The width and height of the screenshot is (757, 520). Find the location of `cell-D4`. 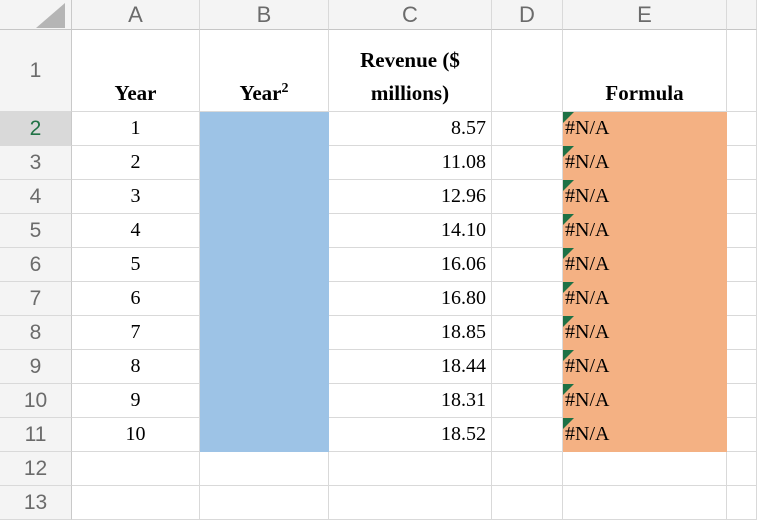

cell-D4 is located at coordinates (527, 197).